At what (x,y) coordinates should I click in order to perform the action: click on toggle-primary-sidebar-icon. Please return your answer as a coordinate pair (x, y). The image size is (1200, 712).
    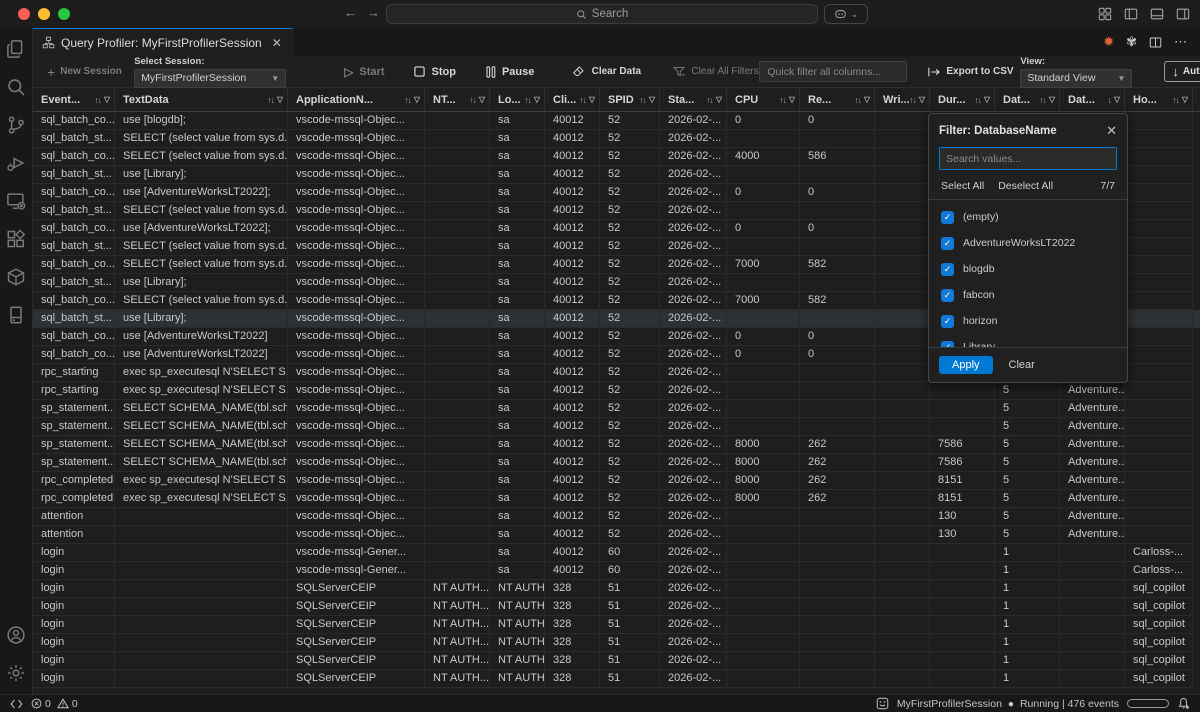
    Looking at the image, I should click on (1131, 14).